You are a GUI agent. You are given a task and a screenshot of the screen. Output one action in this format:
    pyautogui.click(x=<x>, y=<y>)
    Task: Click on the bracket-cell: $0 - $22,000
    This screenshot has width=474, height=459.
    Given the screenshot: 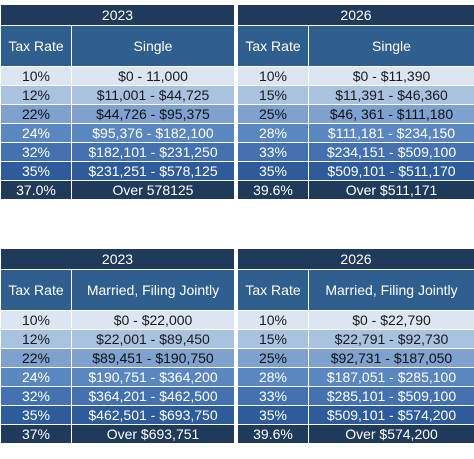 What is the action you would take?
    pyautogui.click(x=153, y=320)
    